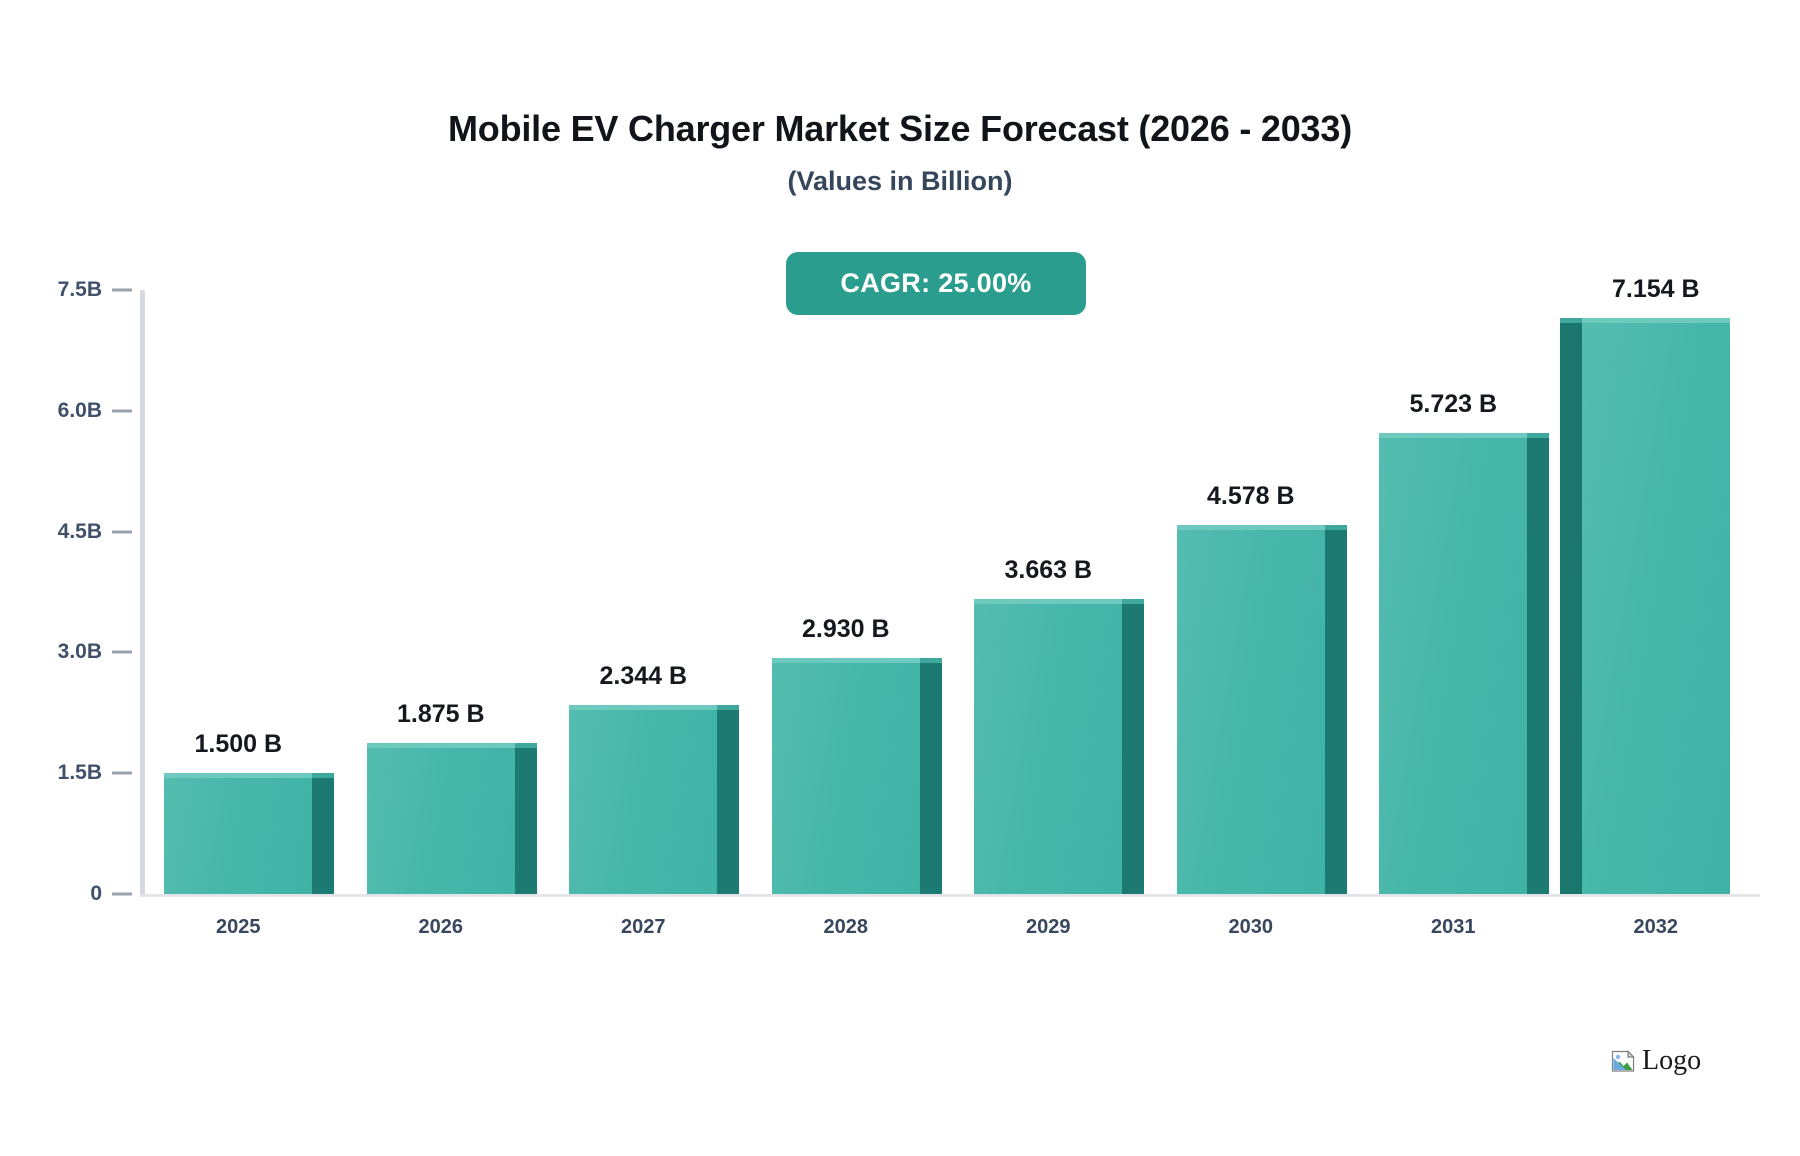 This screenshot has width=1800, height=1156. What do you see at coordinates (79, 773) in the screenshot?
I see `y-axis-tick-label: 1.5B` at bounding box center [79, 773].